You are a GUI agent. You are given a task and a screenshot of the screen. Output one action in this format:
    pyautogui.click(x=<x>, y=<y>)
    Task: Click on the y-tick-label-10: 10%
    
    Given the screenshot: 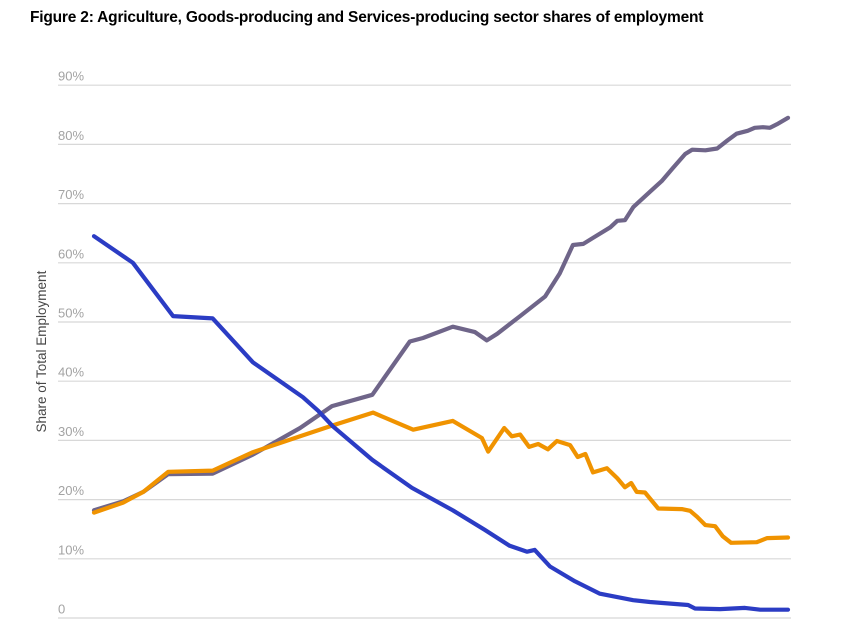 What is the action you would take?
    pyautogui.click(x=71, y=549)
    